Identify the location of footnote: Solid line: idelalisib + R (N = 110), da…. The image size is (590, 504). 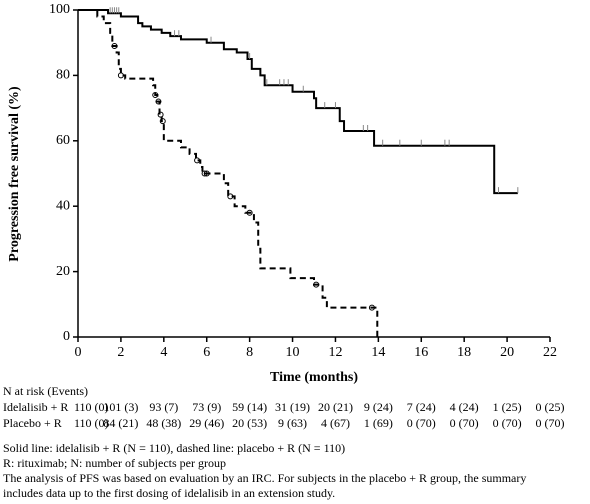
(174, 448).